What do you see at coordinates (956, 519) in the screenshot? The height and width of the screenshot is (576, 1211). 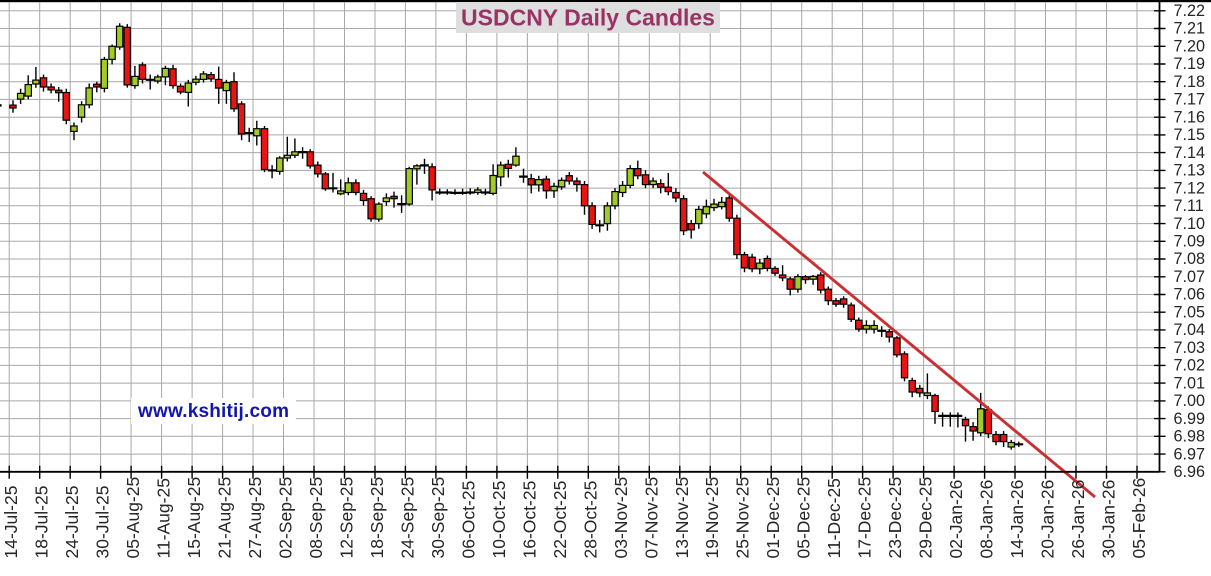 I see `svg-text: 02-Jan-26` at bounding box center [956, 519].